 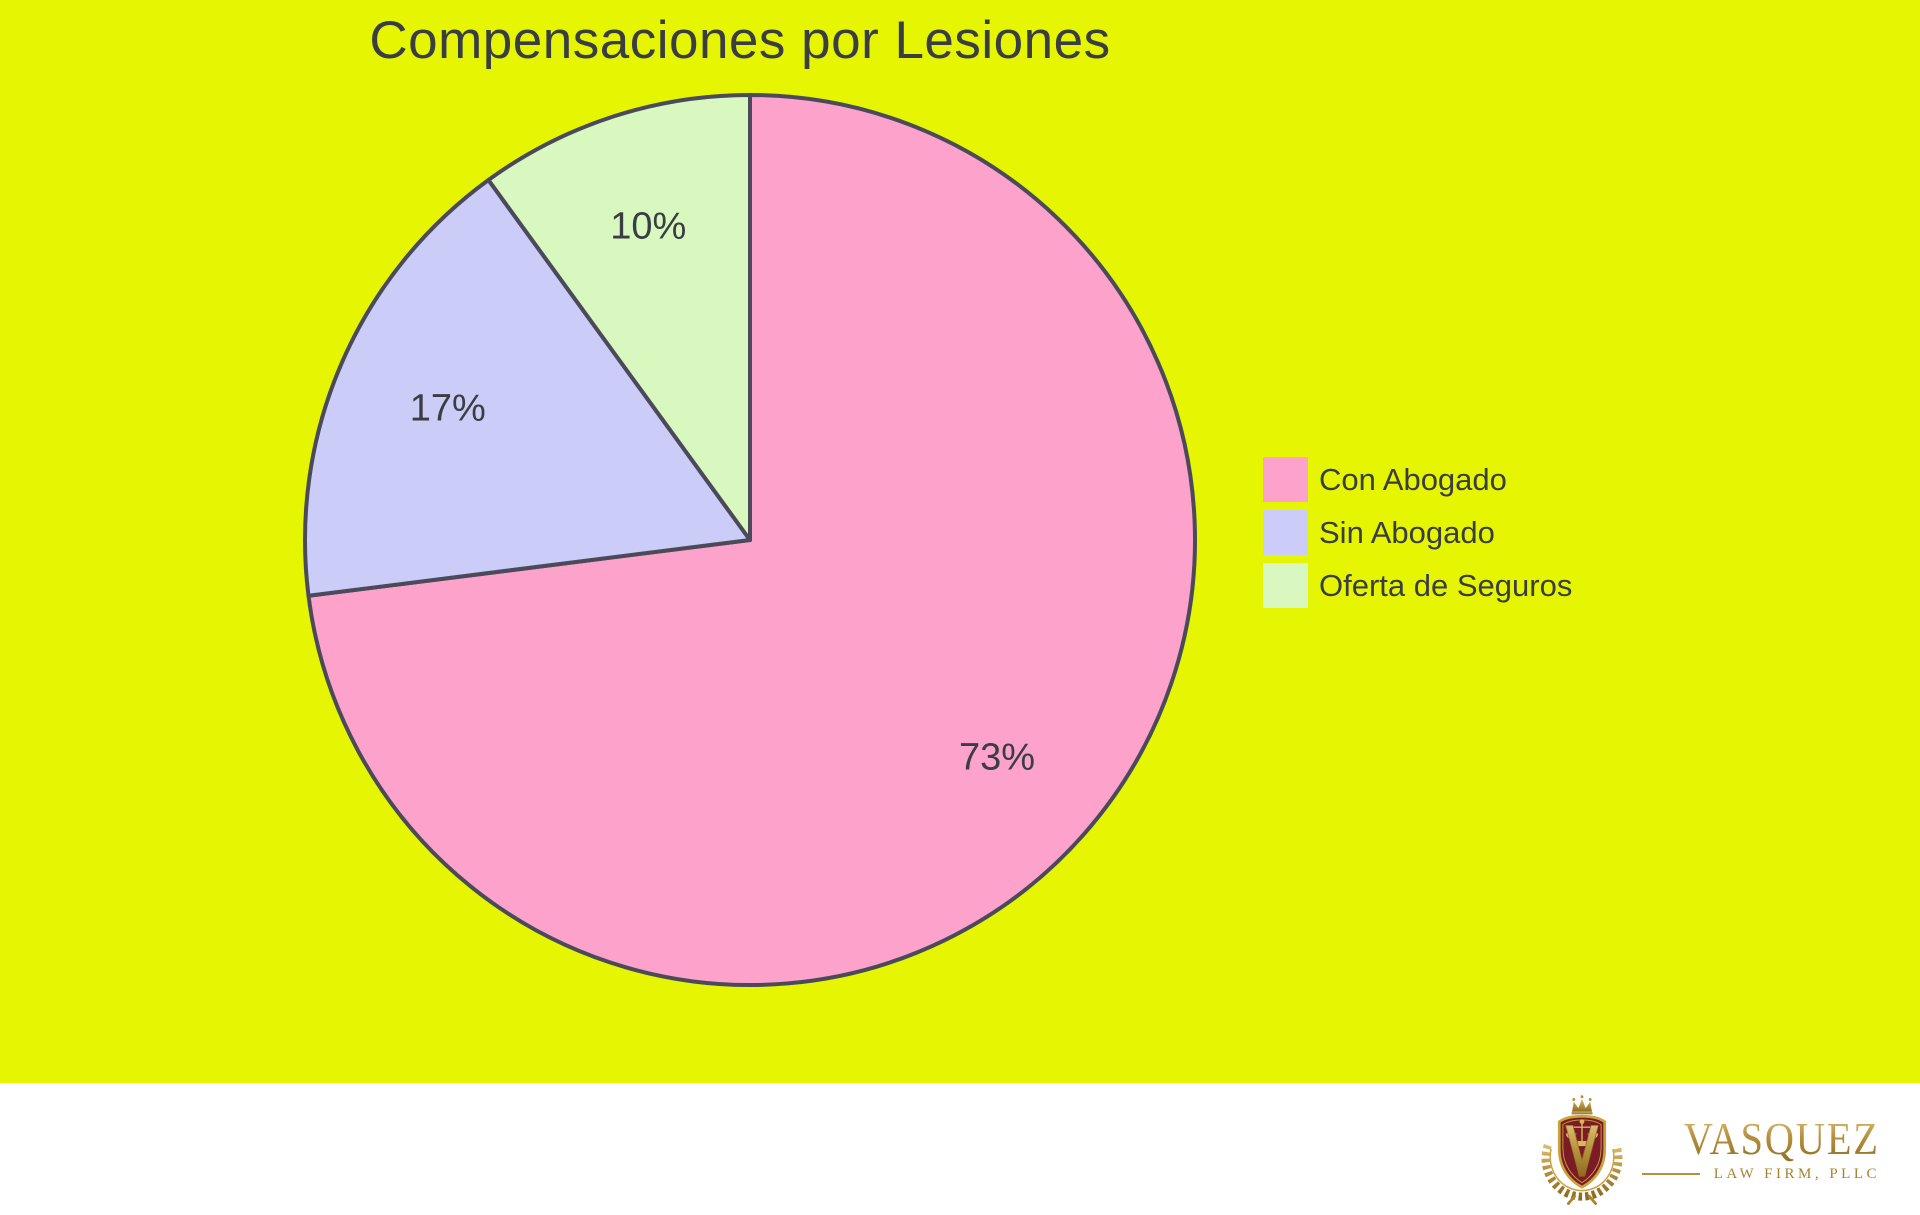 I want to click on v-monogram-icon, so click(x=1581, y=1151).